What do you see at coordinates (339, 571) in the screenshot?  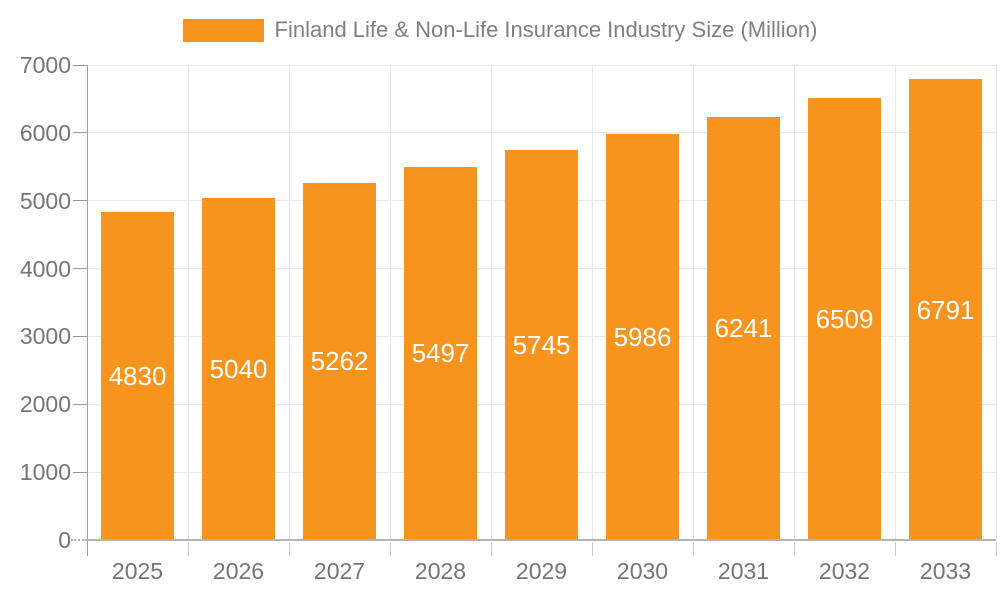 I see `x-axis-tick-label: 2027` at bounding box center [339, 571].